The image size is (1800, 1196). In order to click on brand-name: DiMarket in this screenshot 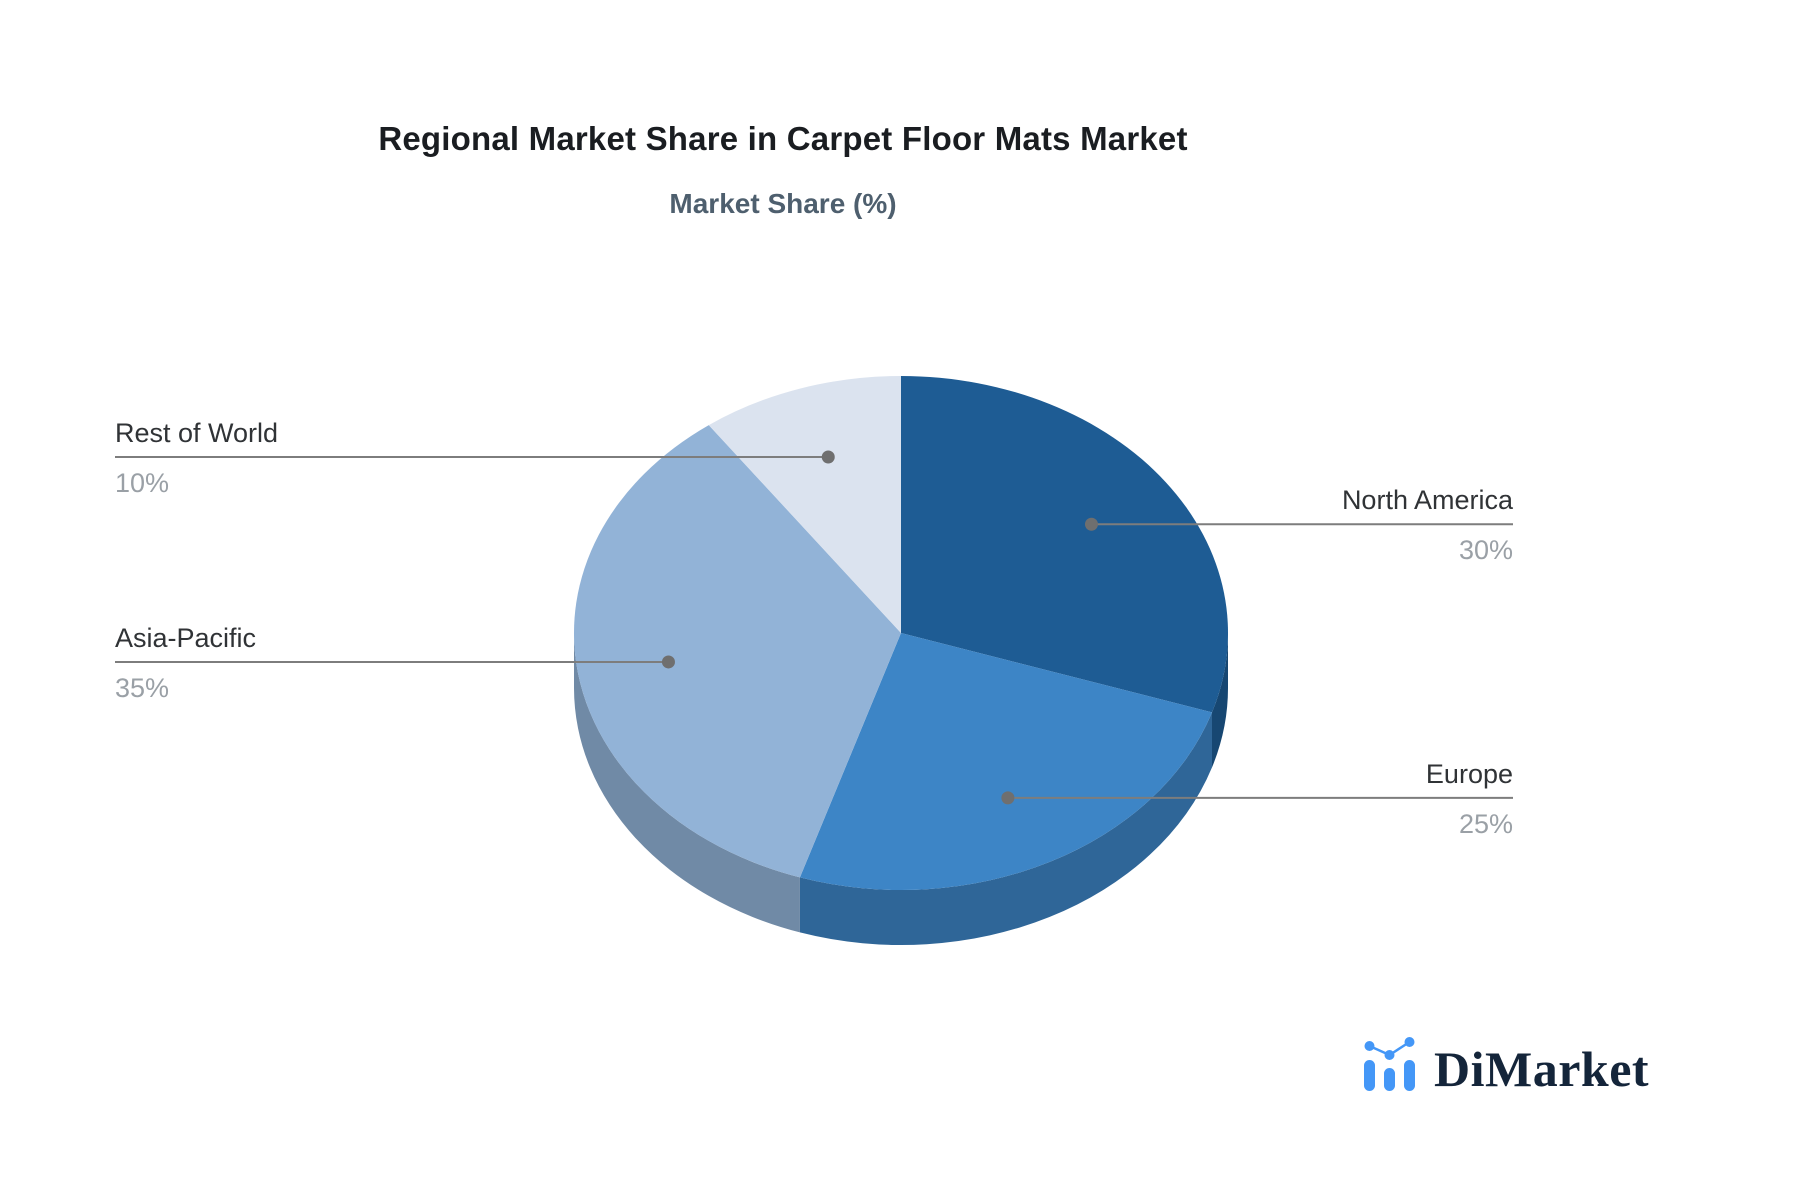, I will do `click(1542, 1069)`.